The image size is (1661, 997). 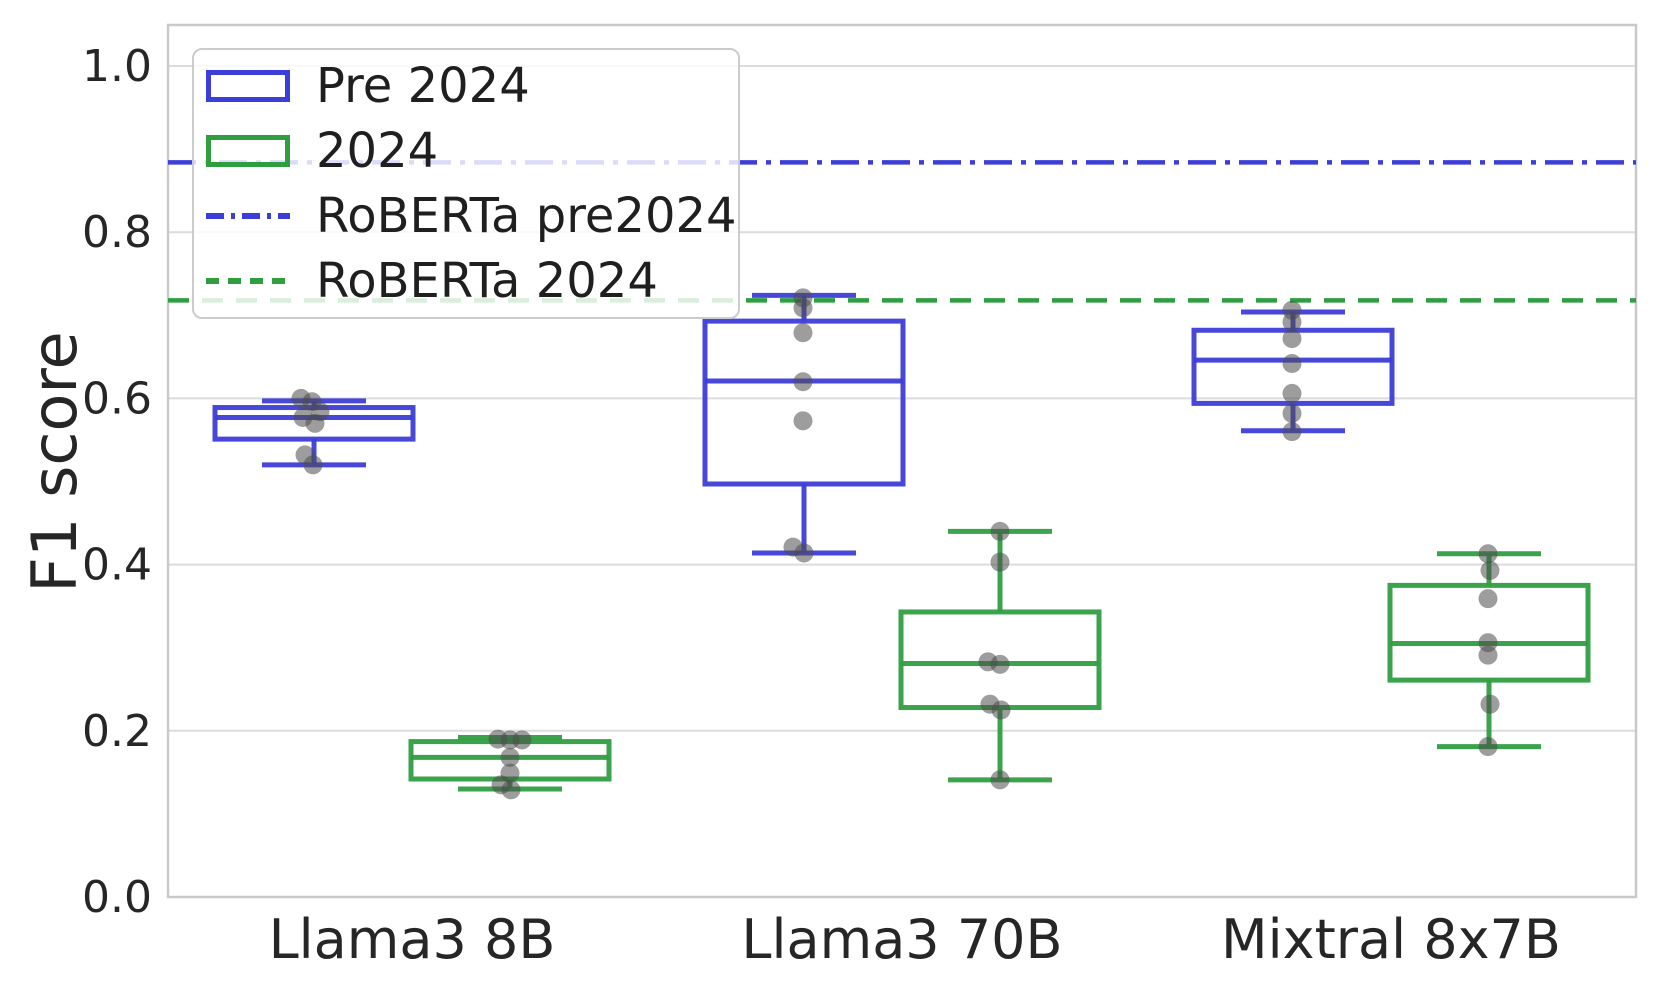 I want to click on legend-entry-pre2024: Pre 2024, so click(x=467, y=85).